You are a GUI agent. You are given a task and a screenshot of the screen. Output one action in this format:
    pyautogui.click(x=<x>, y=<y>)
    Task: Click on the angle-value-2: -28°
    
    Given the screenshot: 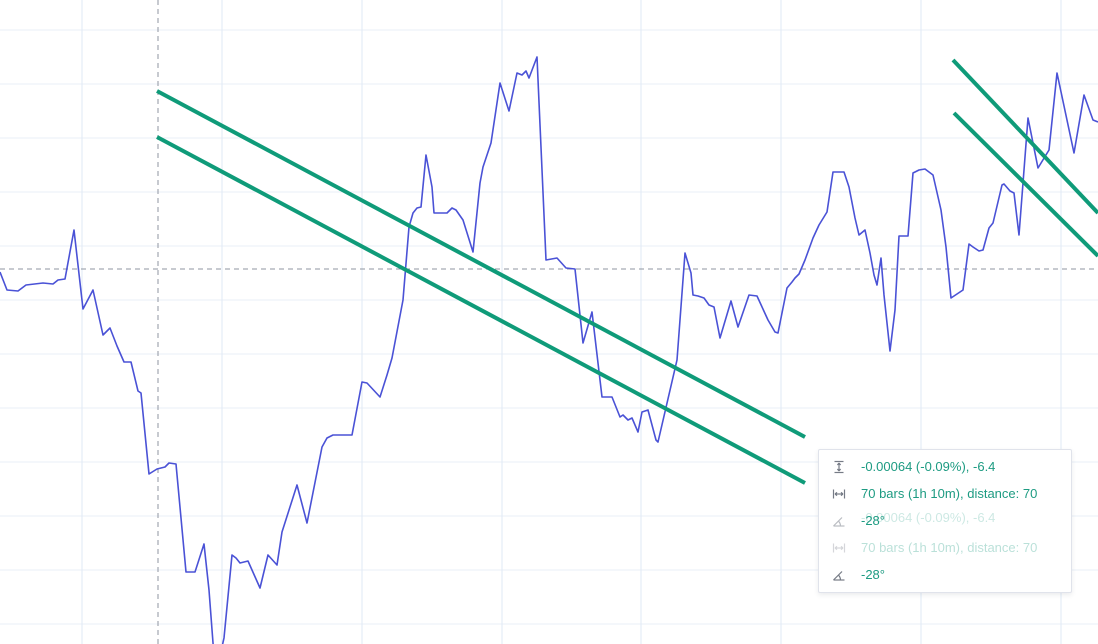 What is the action you would take?
    pyautogui.click(x=873, y=574)
    